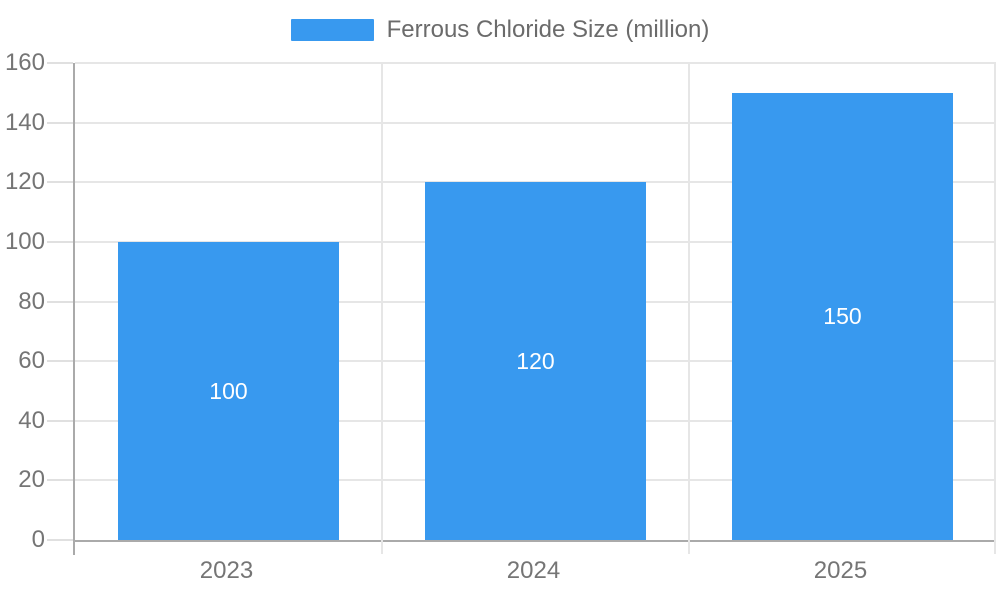  Describe the element at coordinates (24, 241) in the screenshot. I see `y-axis-label-100: 100` at that location.